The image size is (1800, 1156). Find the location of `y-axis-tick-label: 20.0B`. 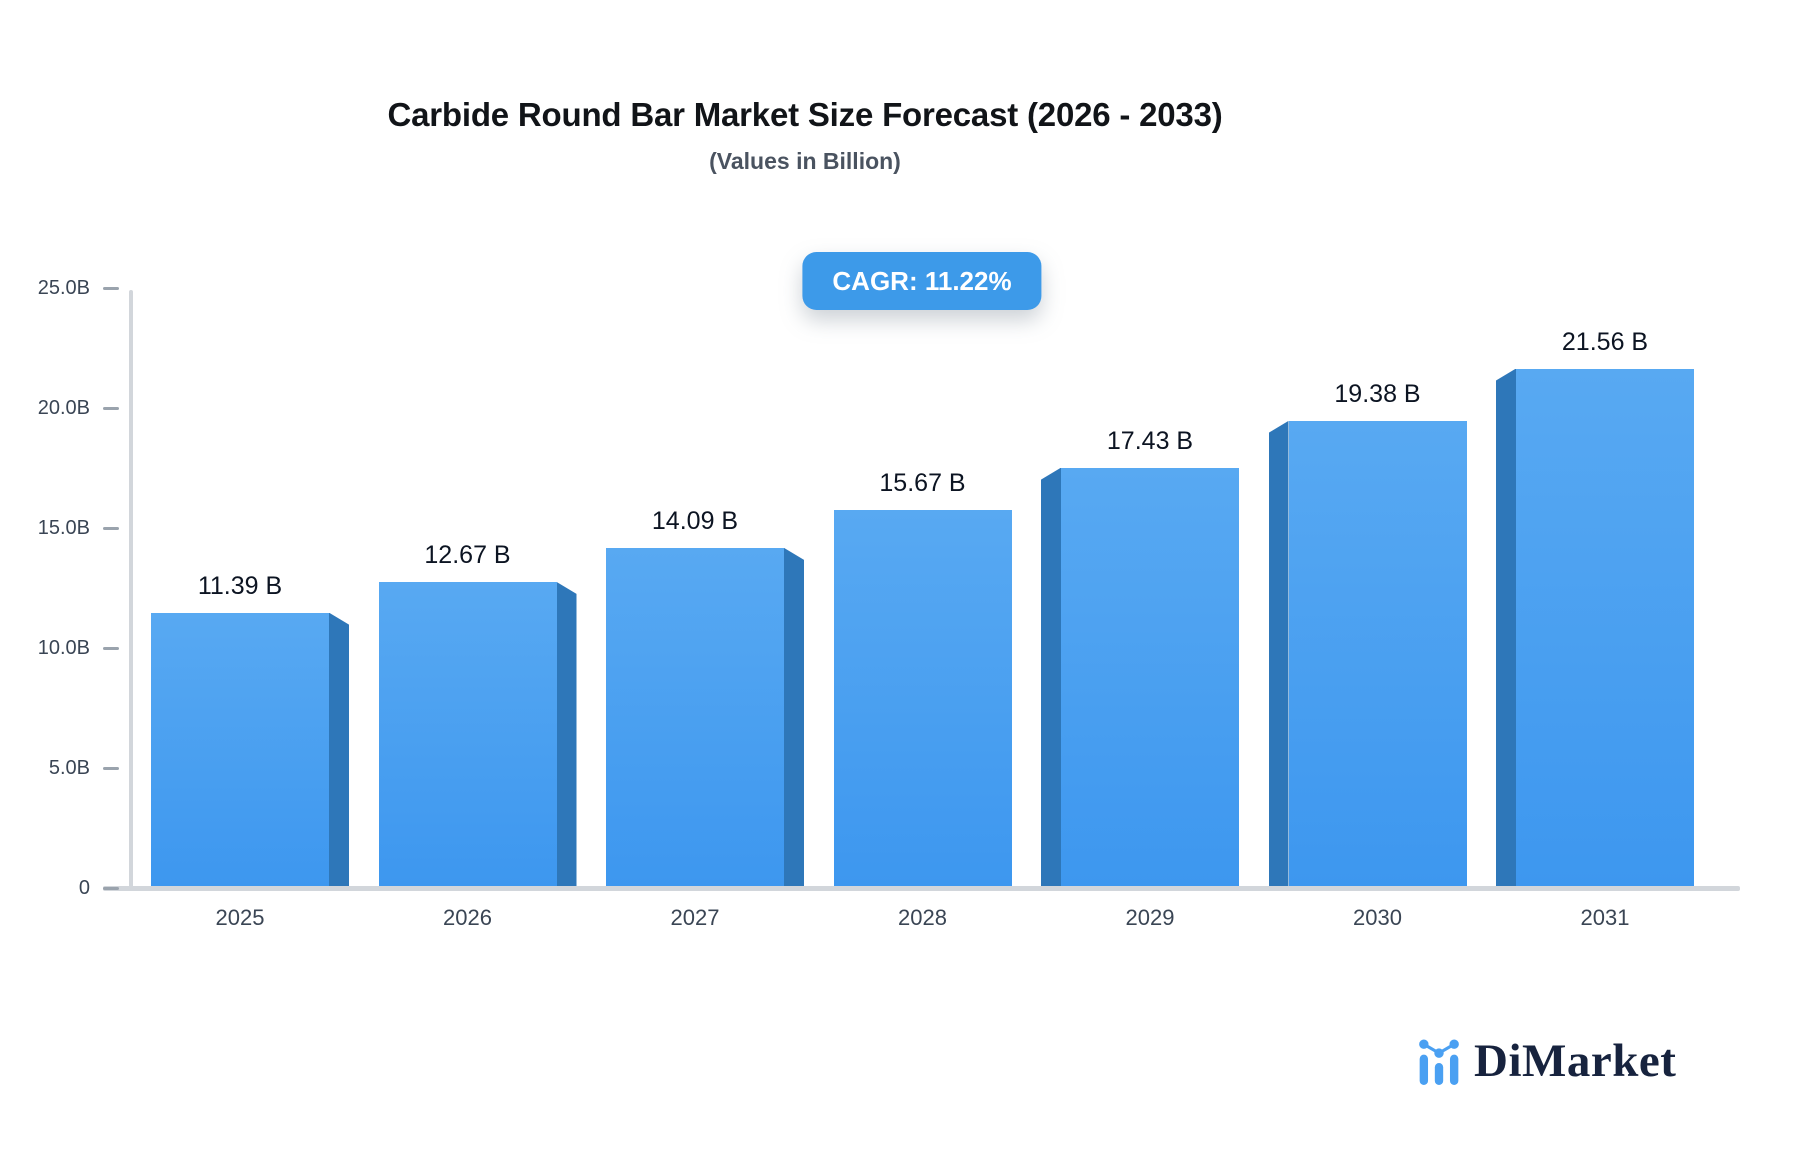

y-axis-tick-label: 20.0B is located at coordinates (63, 408).